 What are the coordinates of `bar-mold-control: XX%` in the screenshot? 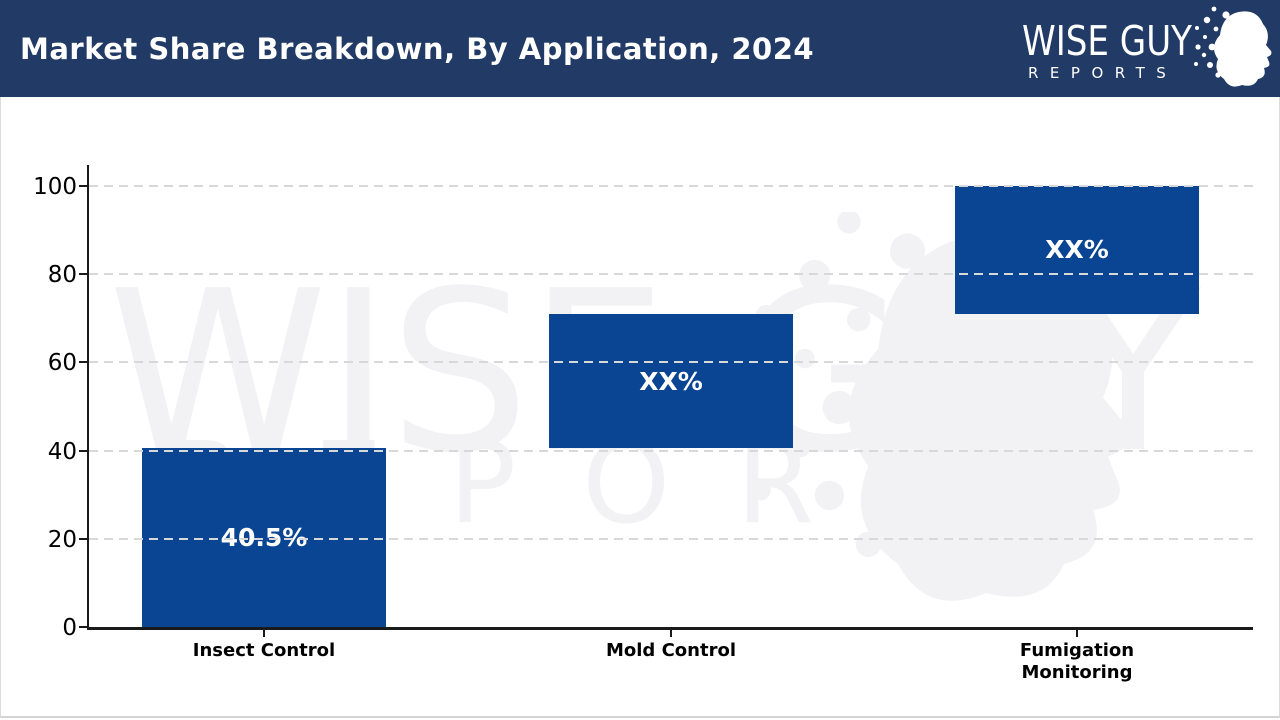 It's located at (671, 381).